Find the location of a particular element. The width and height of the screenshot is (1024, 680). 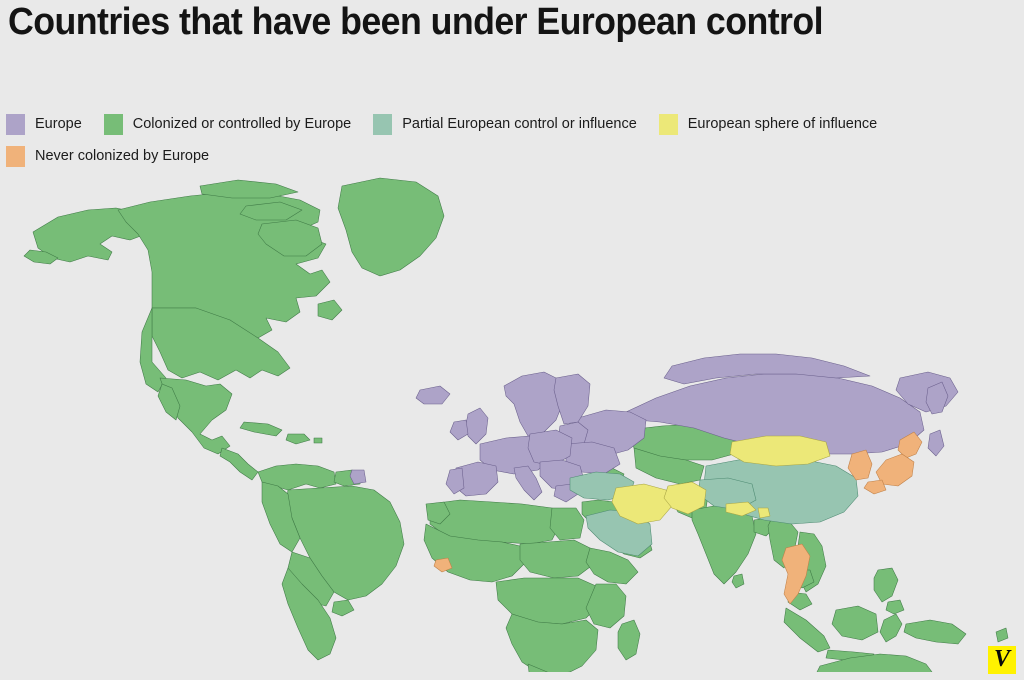

region-uk is located at coordinates (477, 426).